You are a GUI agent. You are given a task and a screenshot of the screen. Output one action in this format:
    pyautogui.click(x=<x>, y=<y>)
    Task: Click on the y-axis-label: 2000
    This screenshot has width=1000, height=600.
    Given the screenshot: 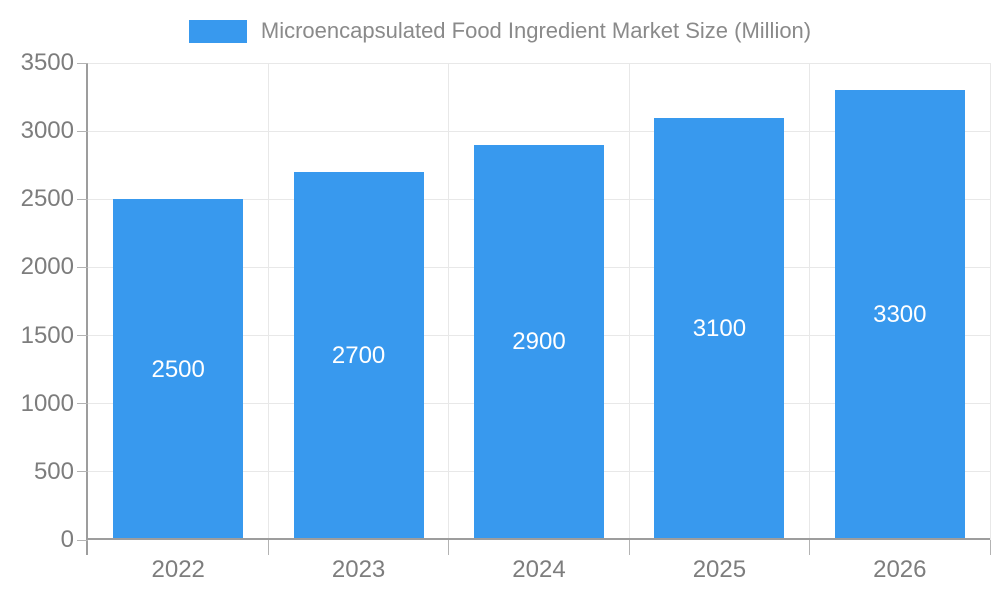 What is the action you would take?
    pyautogui.click(x=47, y=267)
    